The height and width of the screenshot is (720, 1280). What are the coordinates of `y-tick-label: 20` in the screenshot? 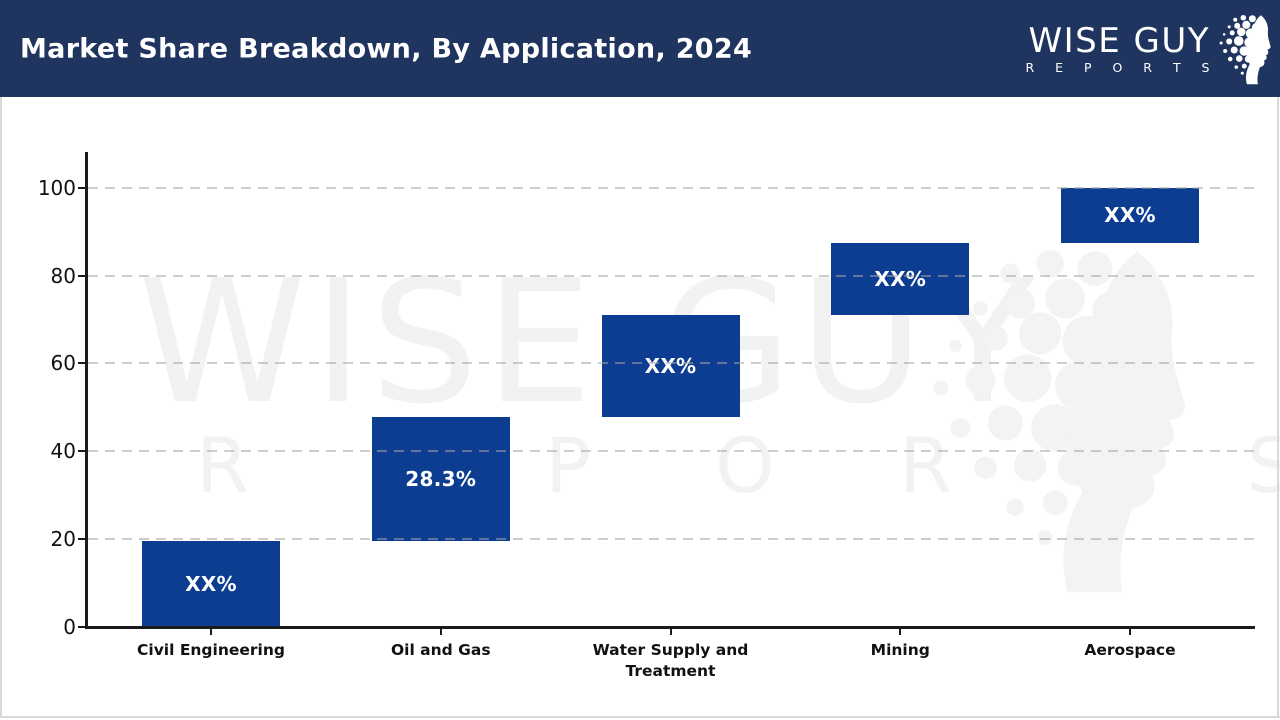 It's located at (63, 539).